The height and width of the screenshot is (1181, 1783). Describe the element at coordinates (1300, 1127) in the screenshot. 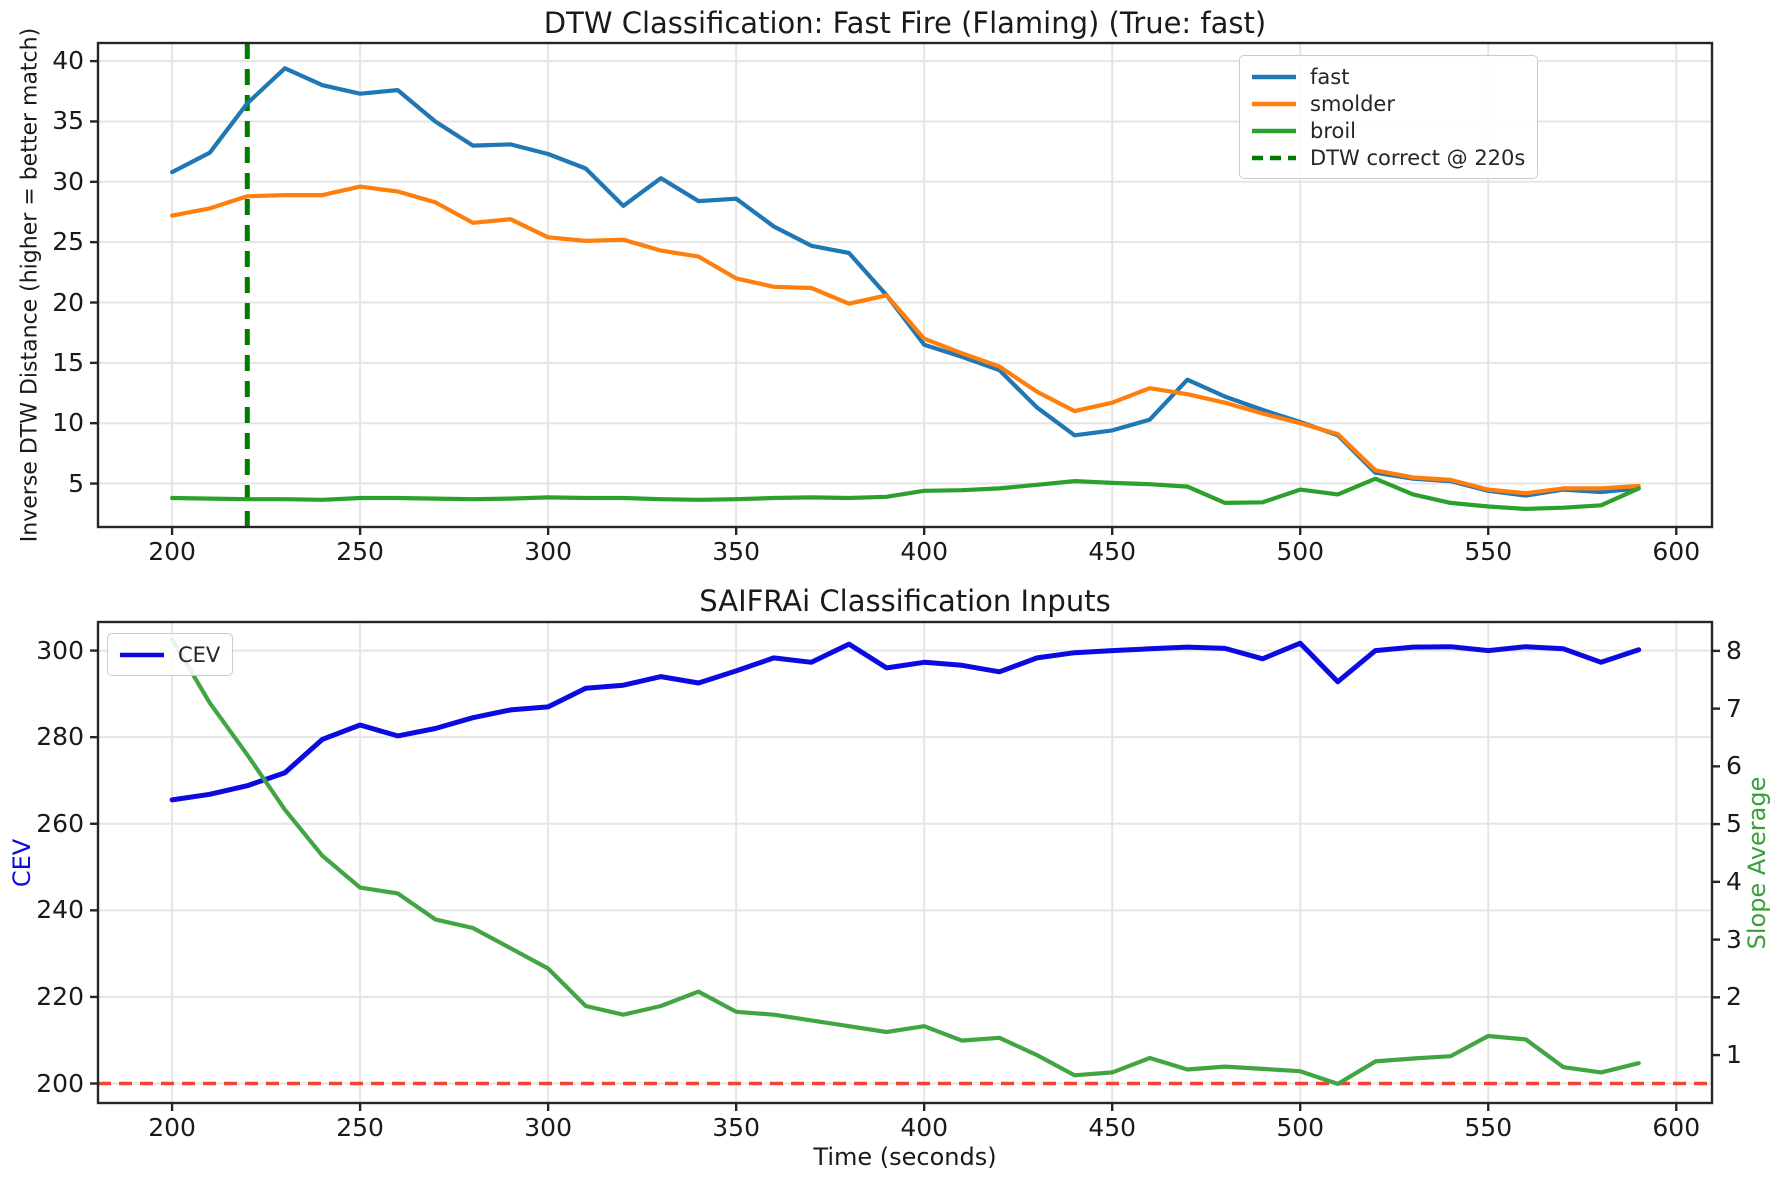

I see `inputs-x-tick-label: 500` at that location.